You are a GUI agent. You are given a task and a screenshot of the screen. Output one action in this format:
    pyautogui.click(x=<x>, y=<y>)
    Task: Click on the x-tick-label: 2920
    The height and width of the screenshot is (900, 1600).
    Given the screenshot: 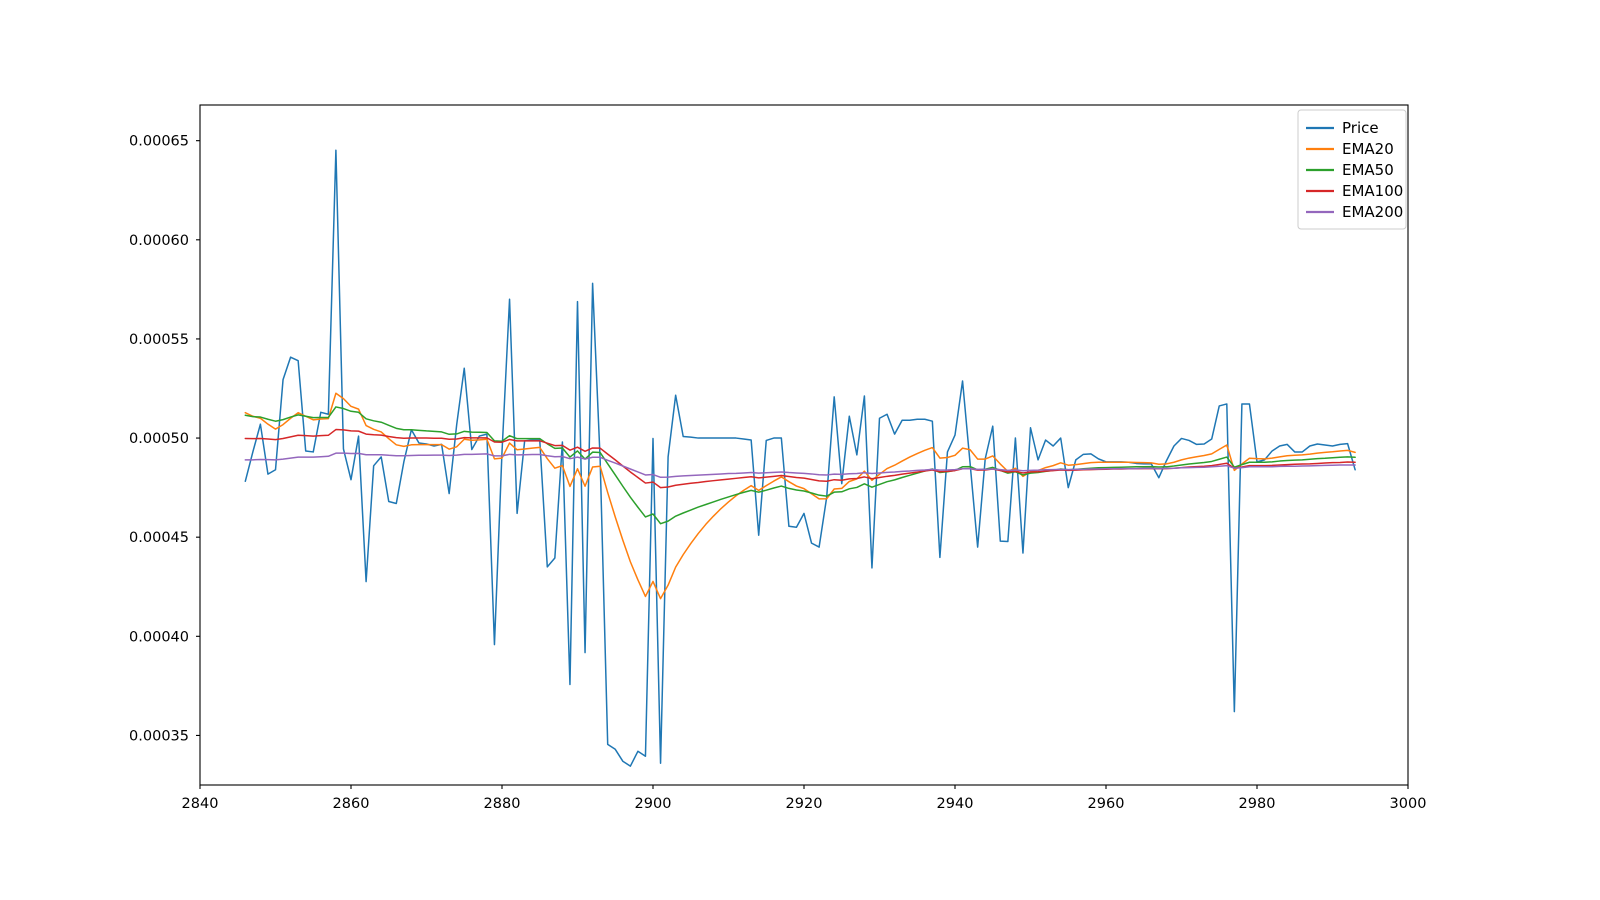 What is the action you would take?
    pyautogui.click(x=804, y=804)
    